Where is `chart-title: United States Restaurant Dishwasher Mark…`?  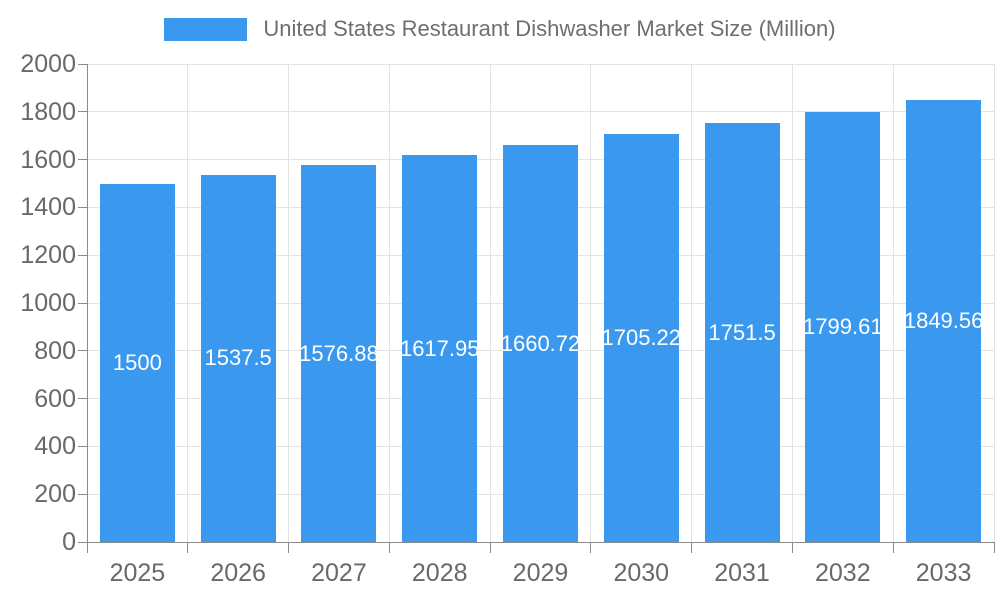 chart-title: United States Restaurant Dishwasher Mark… is located at coordinates (549, 28).